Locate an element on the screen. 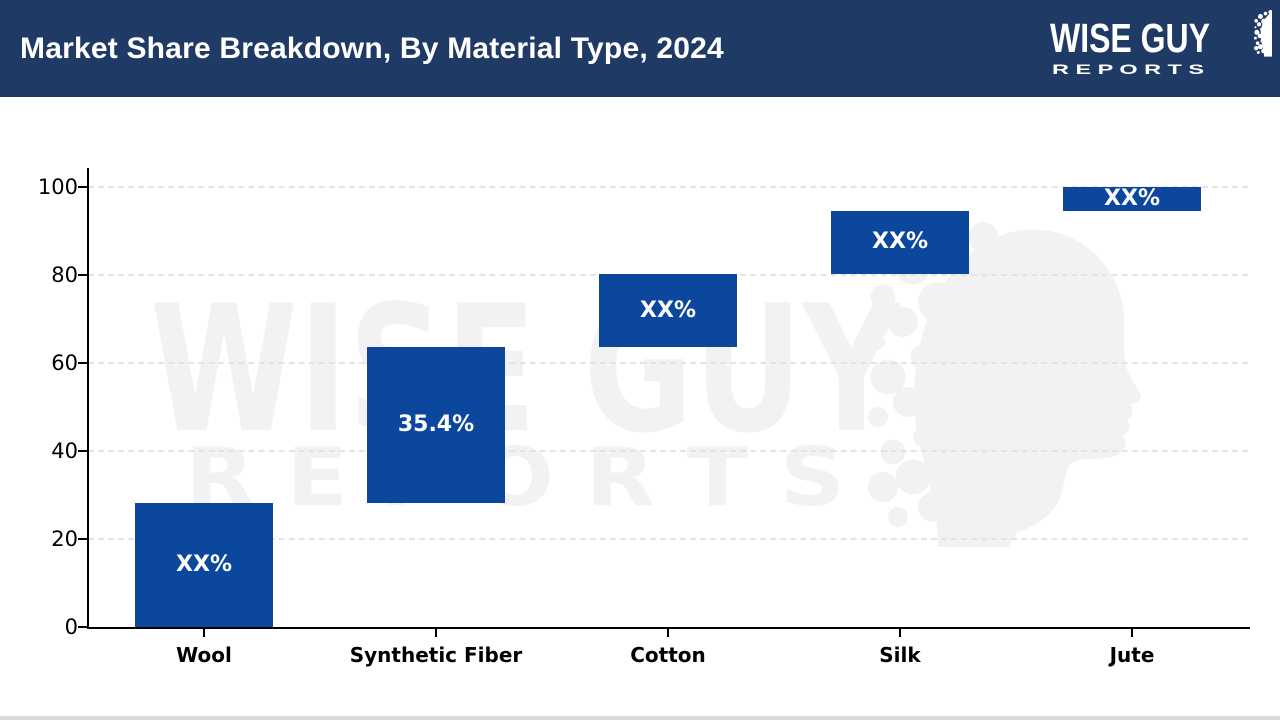 This screenshot has height=720, width=1280. x-tick-label-3: Silk is located at coordinates (900, 655).